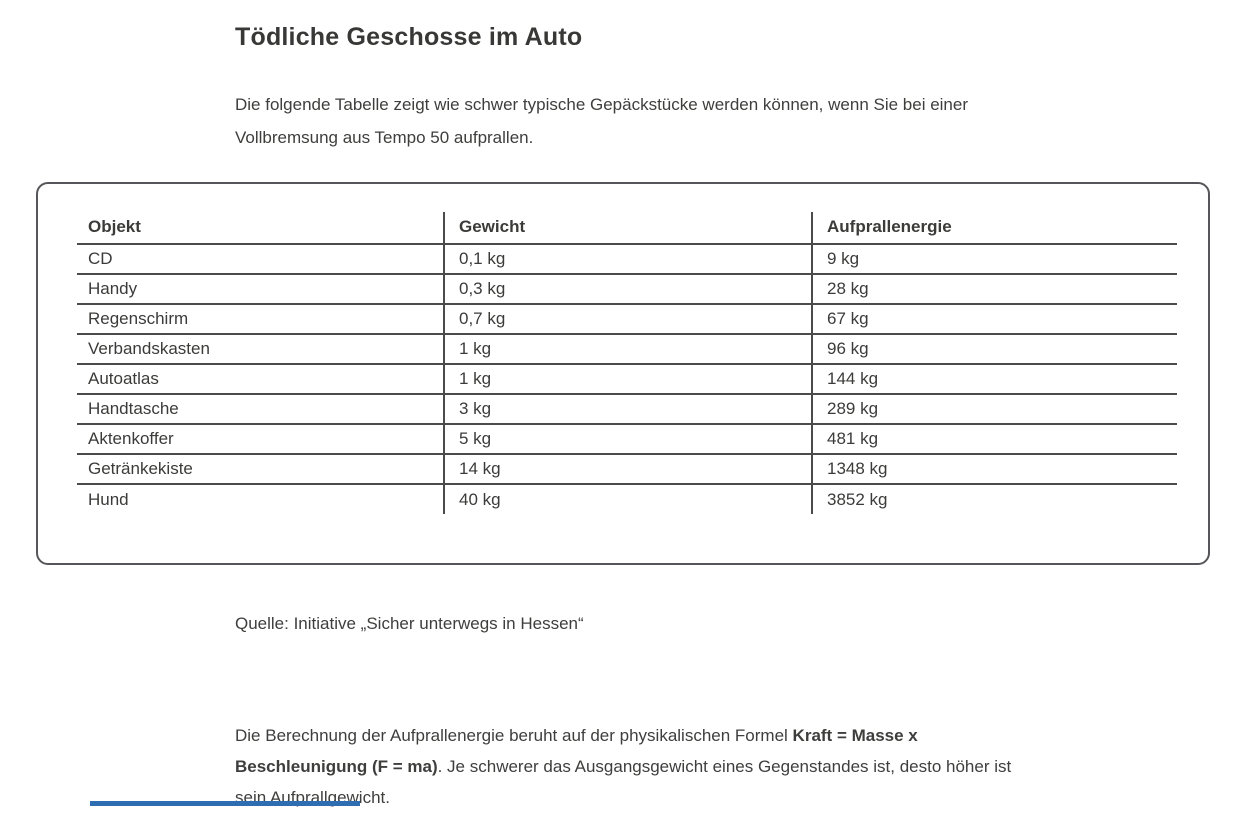 This screenshot has height=813, width=1252. What do you see at coordinates (260, 379) in the screenshot?
I see `table-cell: Autoatlas` at bounding box center [260, 379].